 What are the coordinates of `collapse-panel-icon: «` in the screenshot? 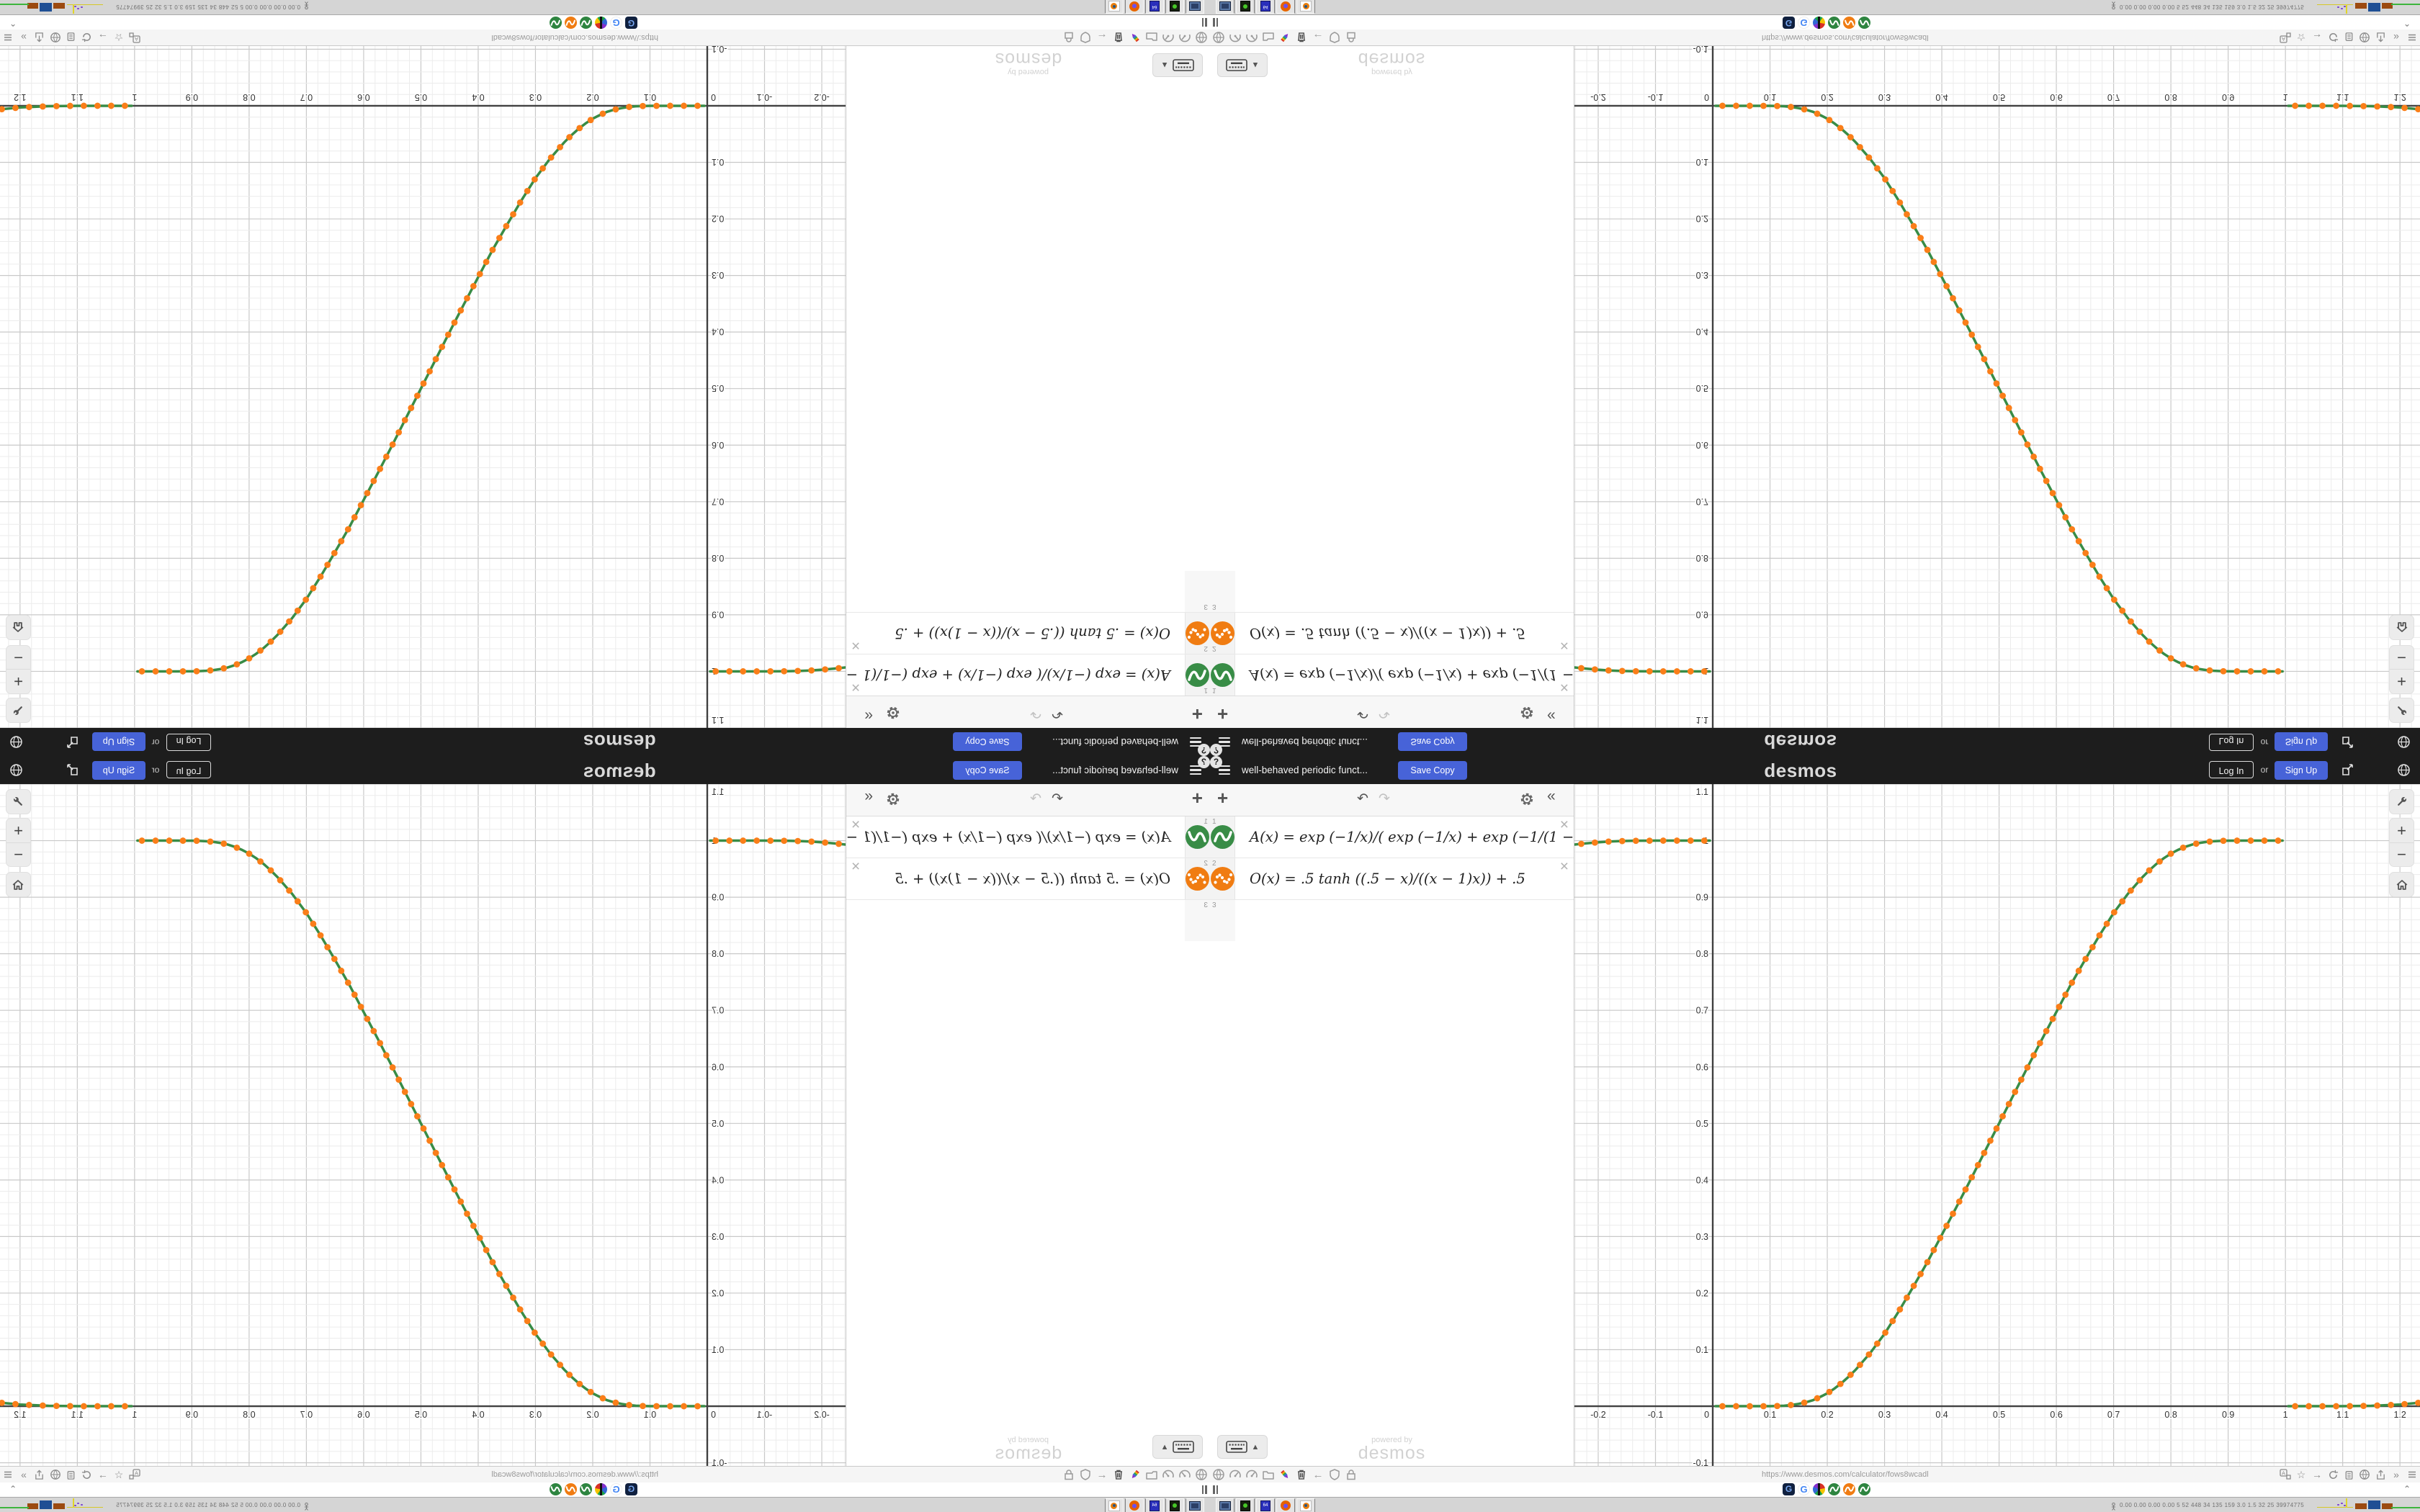 It's located at (869, 796).